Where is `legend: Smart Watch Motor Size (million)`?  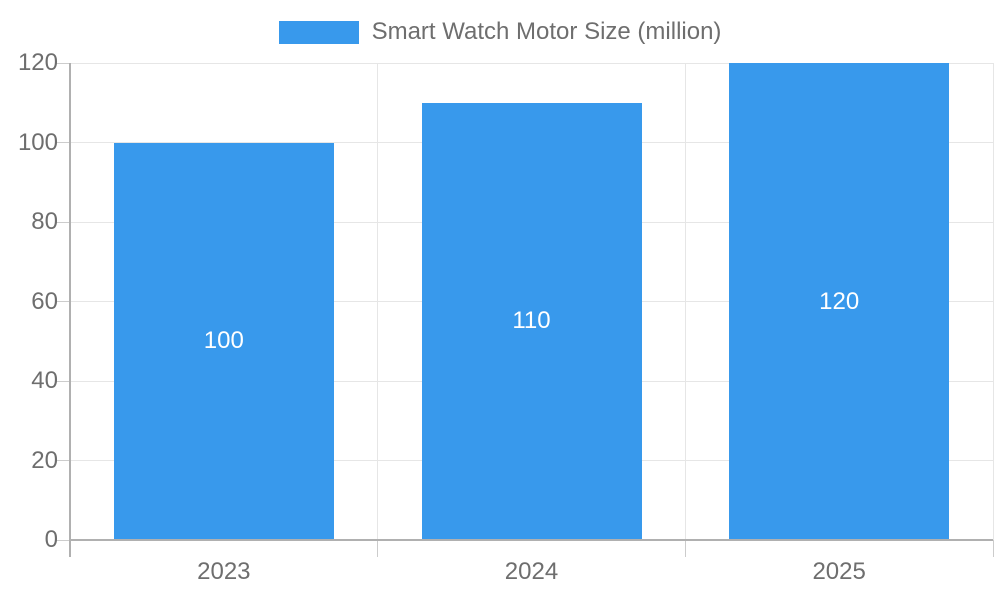
legend: Smart Watch Motor Size (million) is located at coordinates (500, 32).